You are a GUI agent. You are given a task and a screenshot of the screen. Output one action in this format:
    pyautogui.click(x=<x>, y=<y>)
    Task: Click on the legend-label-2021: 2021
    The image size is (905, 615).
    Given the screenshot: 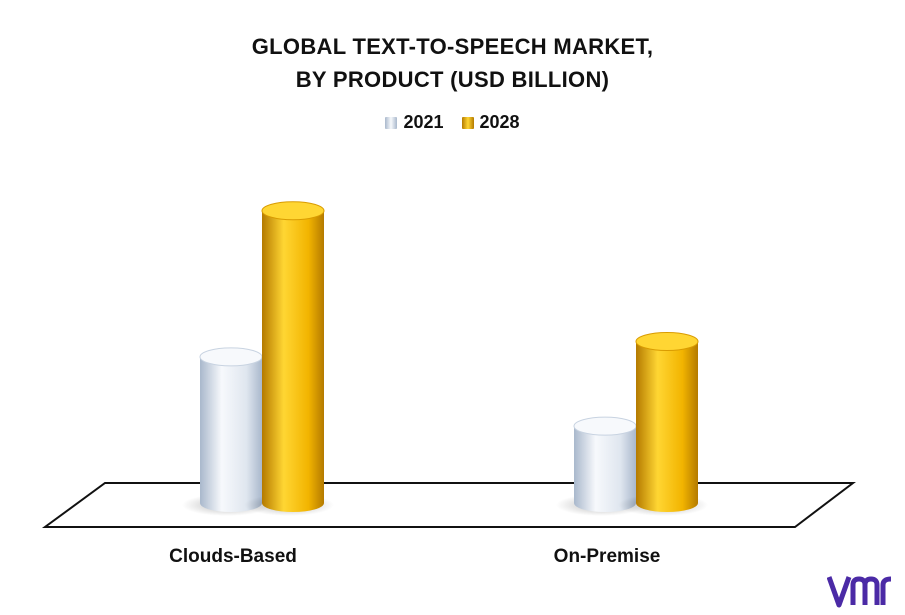 What is the action you would take?
    pyautogui.click(x=423, y=122)
    